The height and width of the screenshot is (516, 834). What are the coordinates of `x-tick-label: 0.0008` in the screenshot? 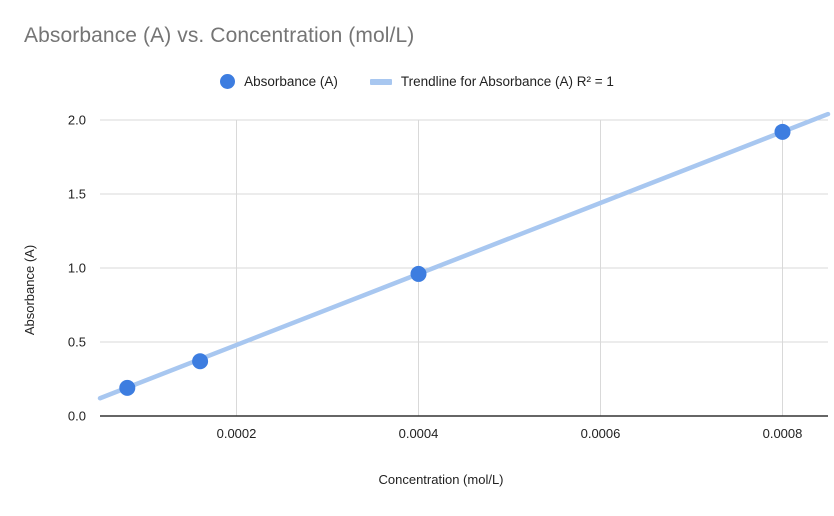 It's located at (783, 433).